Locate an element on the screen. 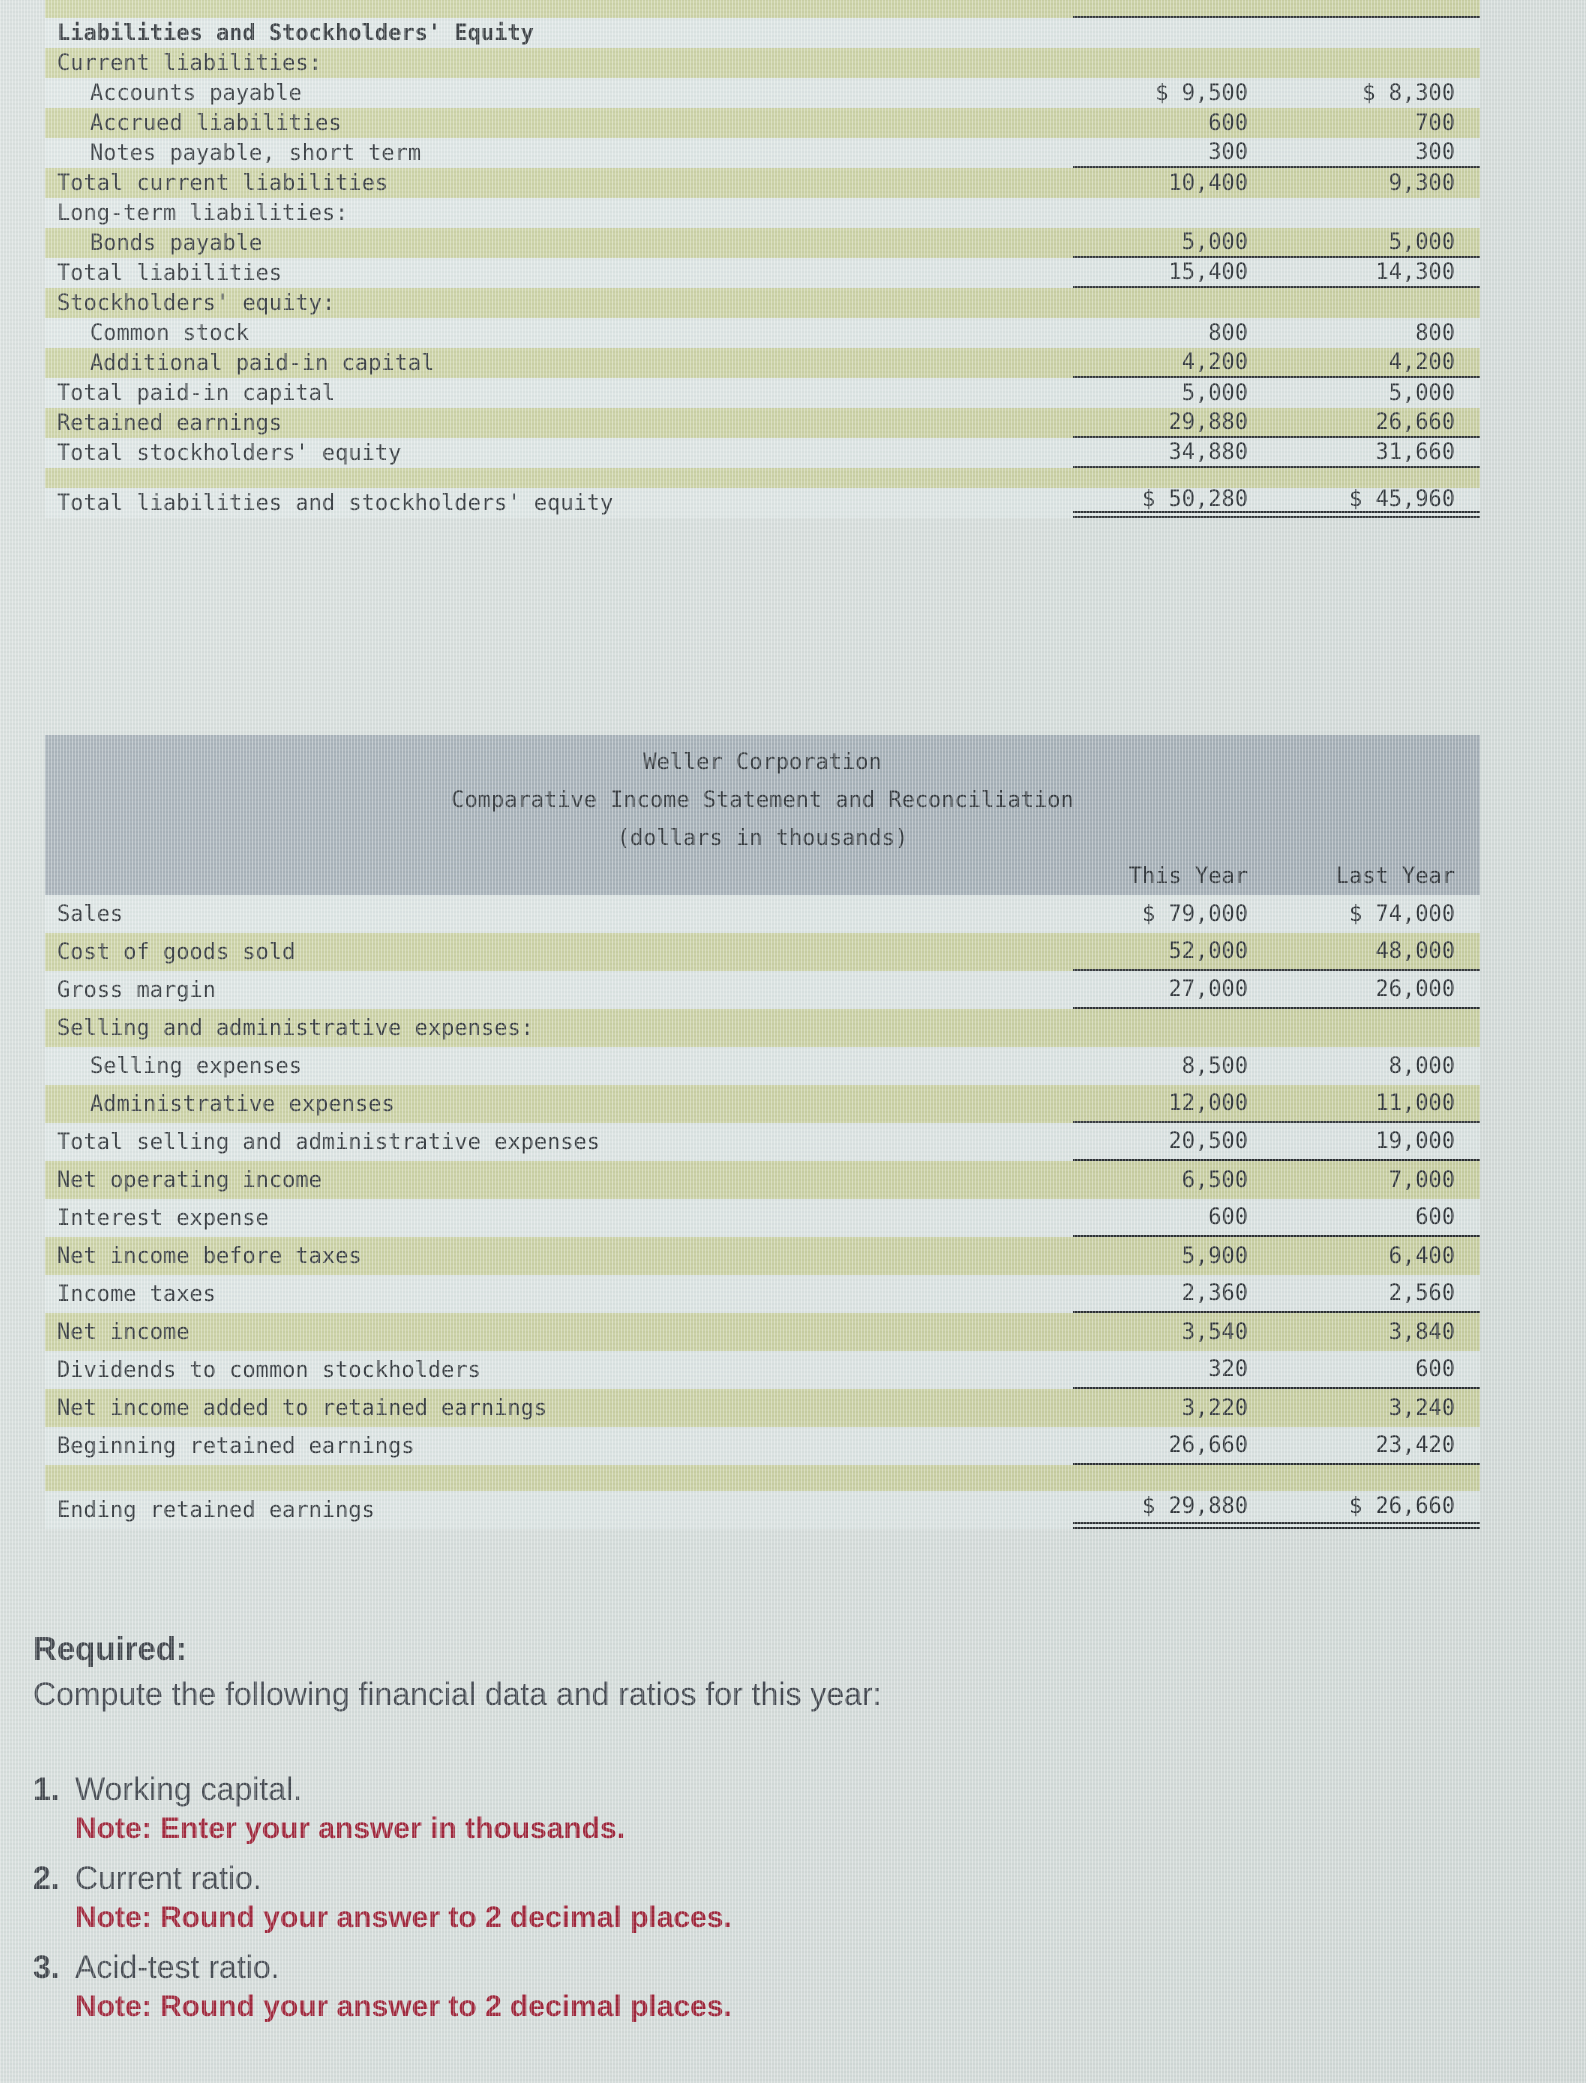  statement-row: Total stockholders' equity 34,880 31,660 is located at coordinates (762, 453).